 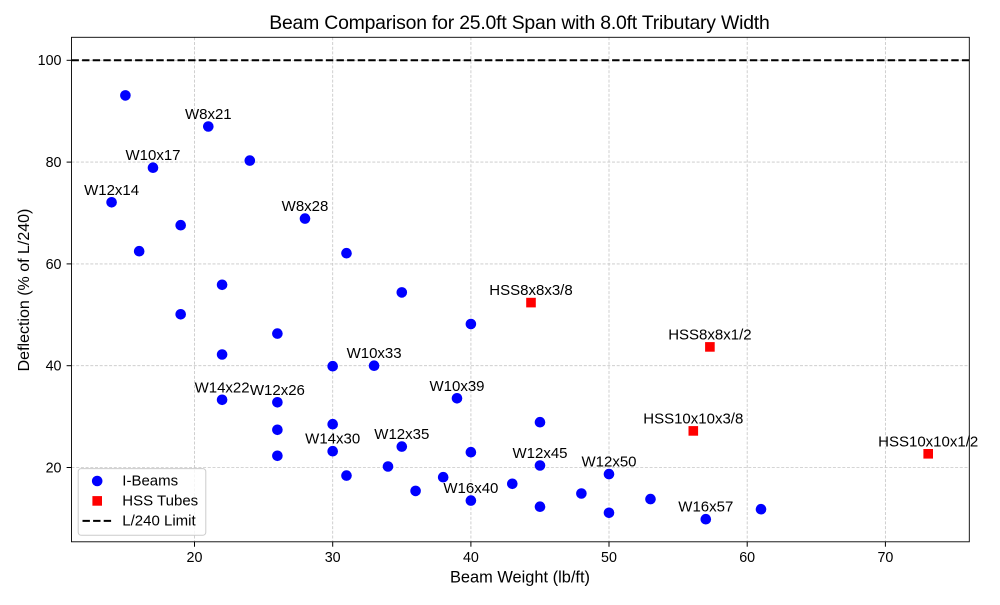 I want to click on svg-text: W12x45, so click(x=539, y=453).